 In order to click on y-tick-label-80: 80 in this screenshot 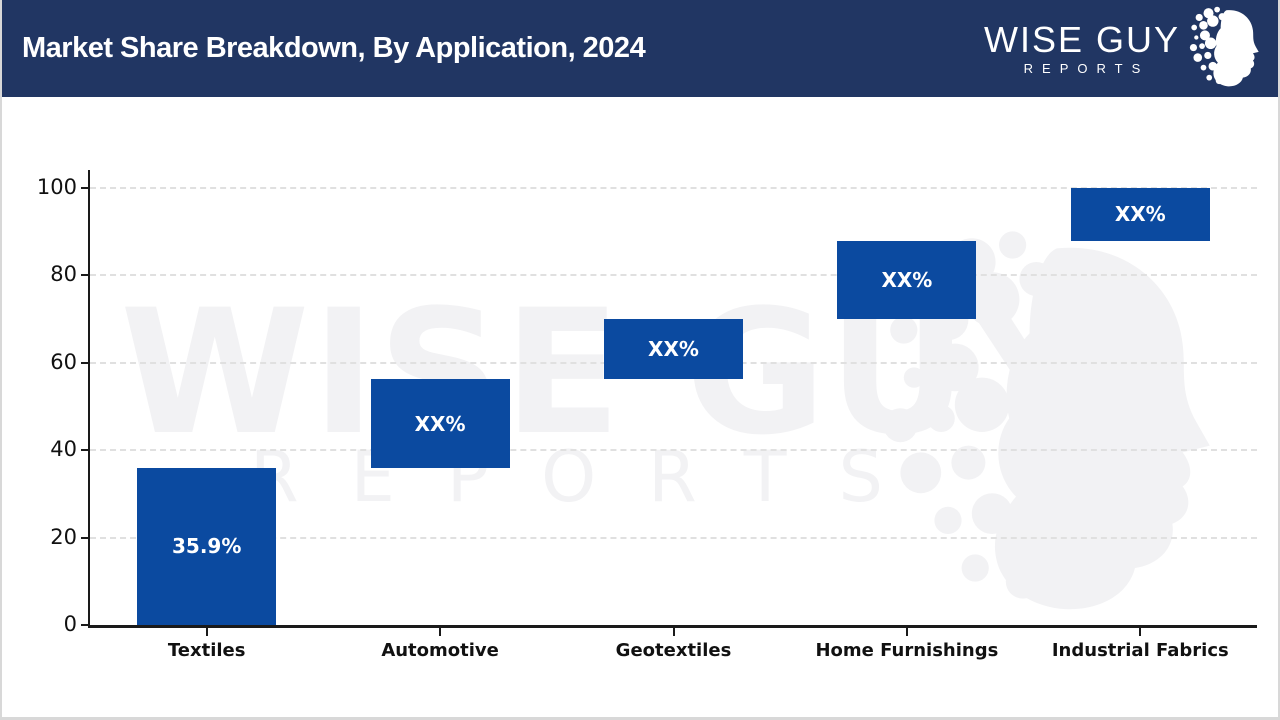, I will do `click(63, 274)`.